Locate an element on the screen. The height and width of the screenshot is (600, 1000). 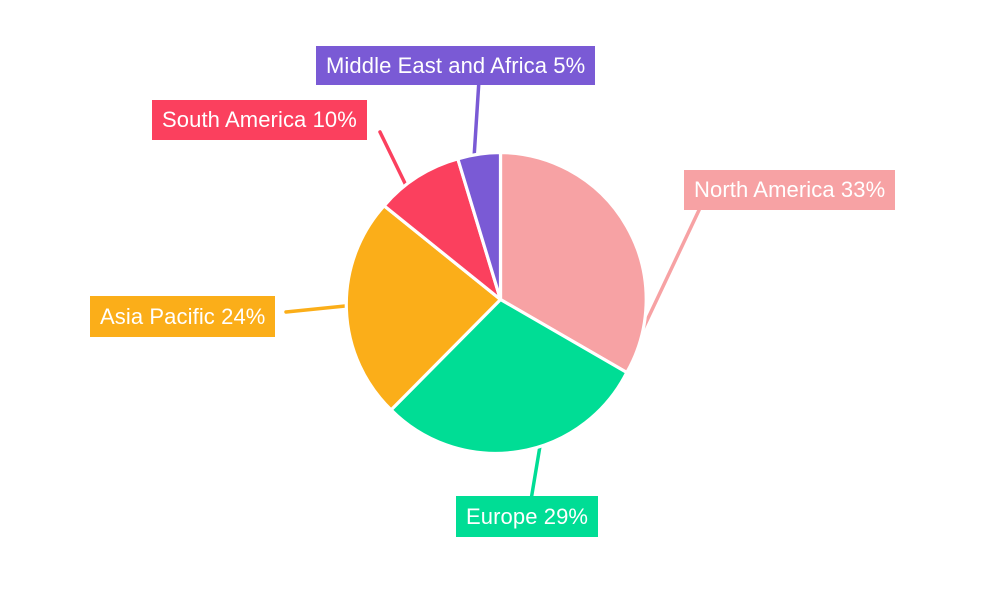
pie-slice-europe is located at coordinates (509, 376).